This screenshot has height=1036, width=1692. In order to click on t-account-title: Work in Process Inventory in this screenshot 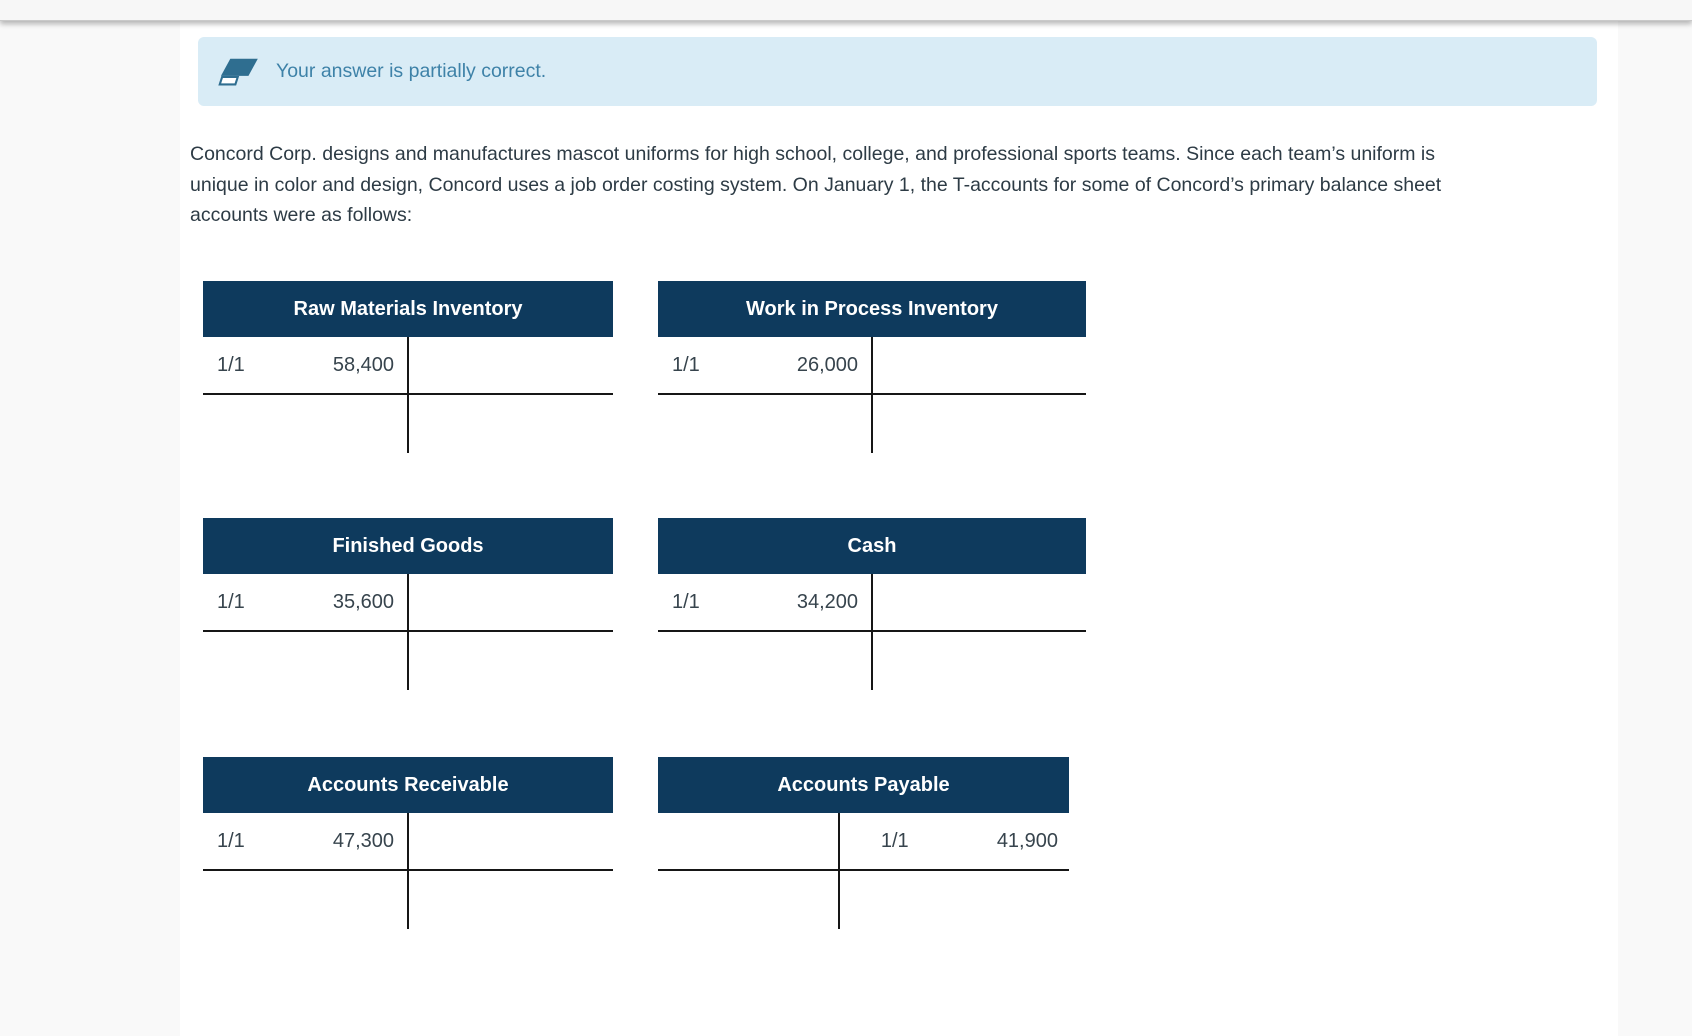, I will do `click(872, 309)`.